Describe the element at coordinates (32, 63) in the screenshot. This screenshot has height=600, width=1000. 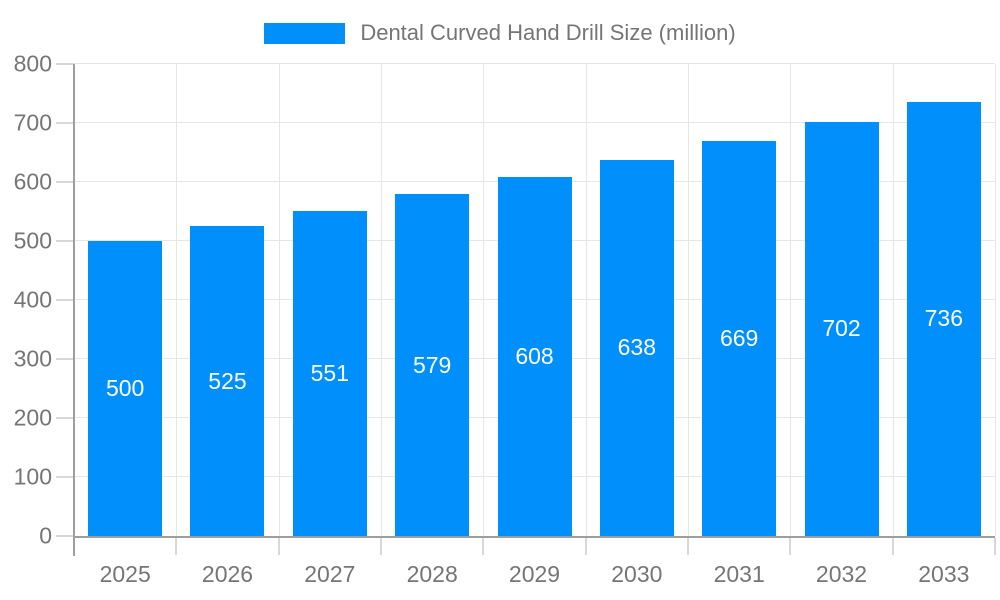
I see `y-axis-tick-label: 800` at that location.